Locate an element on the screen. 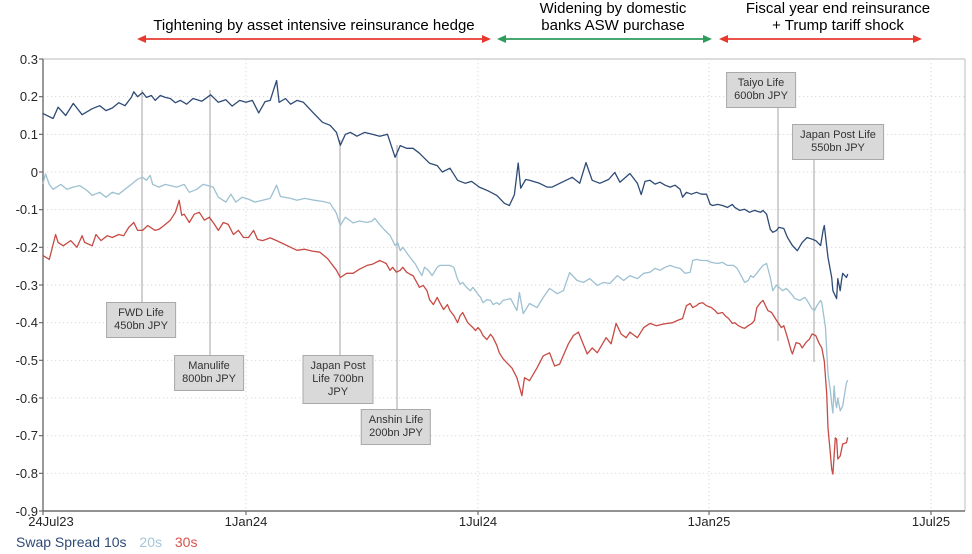 The image size is (972, 554). event-label-text: Japan Post Life is located at coordinates (838, 135).